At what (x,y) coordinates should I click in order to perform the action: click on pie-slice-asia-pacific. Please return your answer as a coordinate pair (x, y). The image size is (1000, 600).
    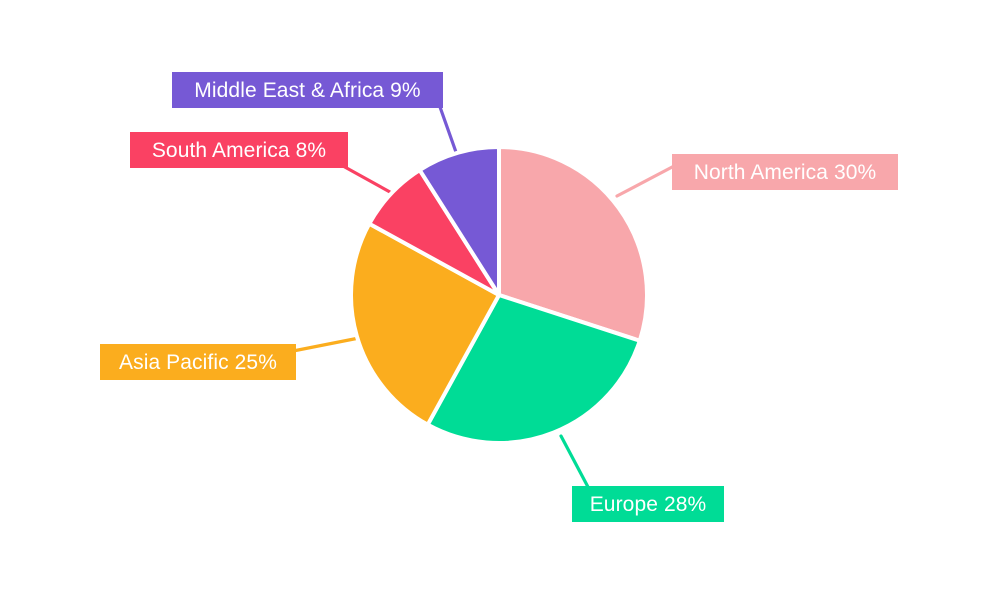
    Looking at the image, I should click on (425, 324).